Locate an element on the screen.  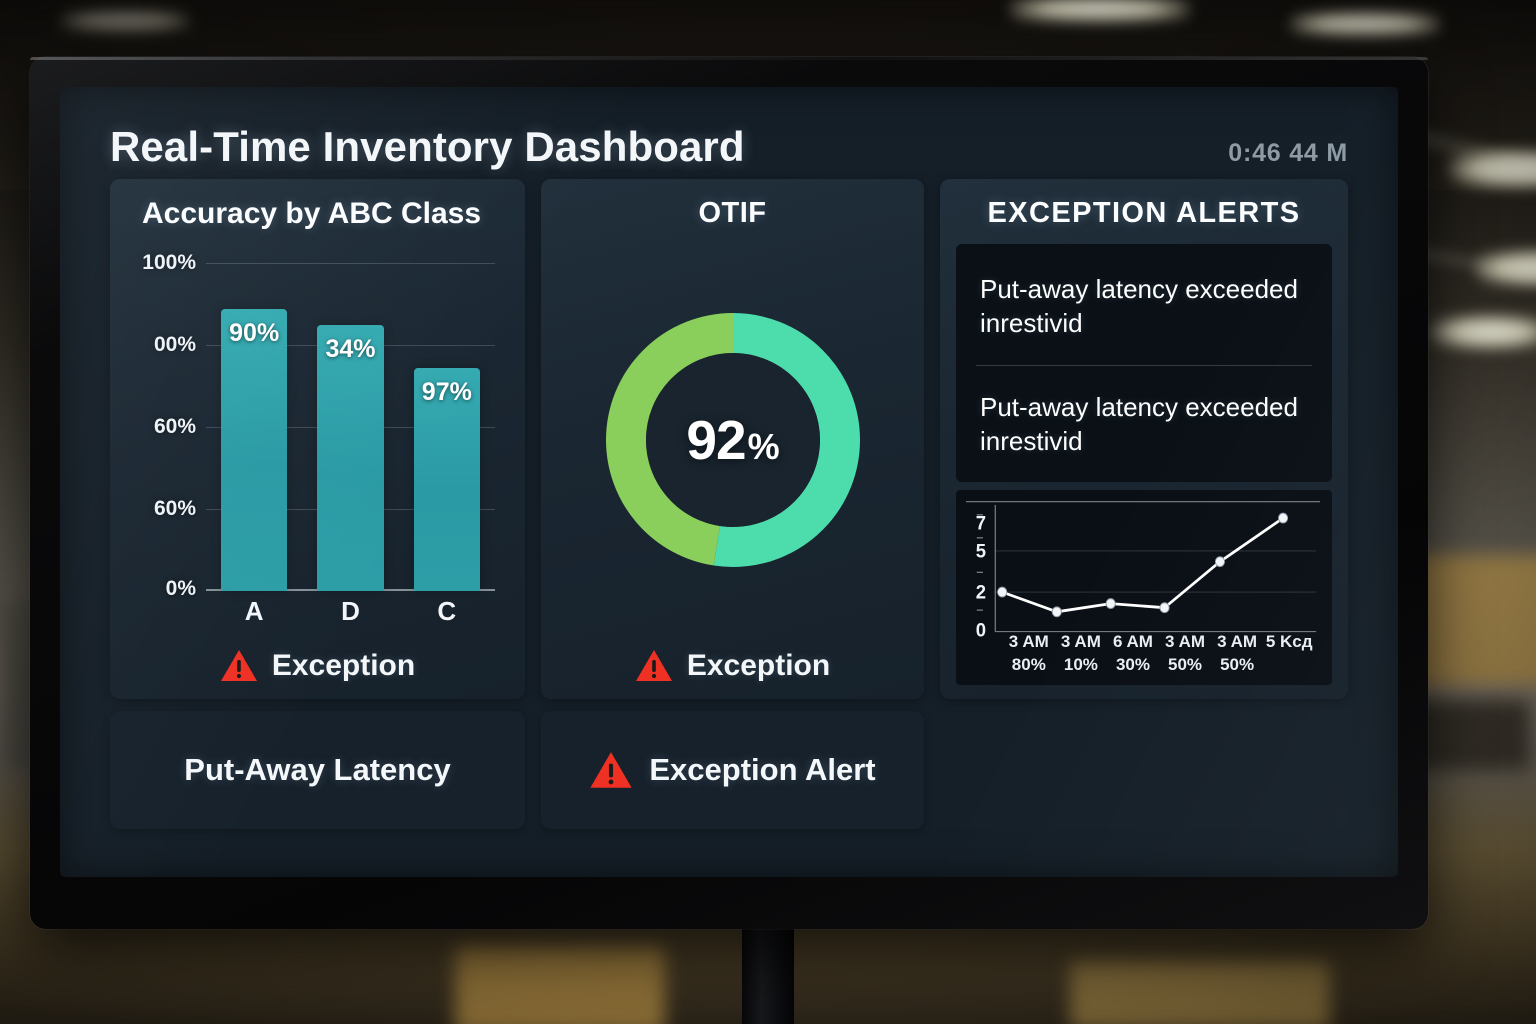
bezel-highlight is located at coordinates (729, 58).